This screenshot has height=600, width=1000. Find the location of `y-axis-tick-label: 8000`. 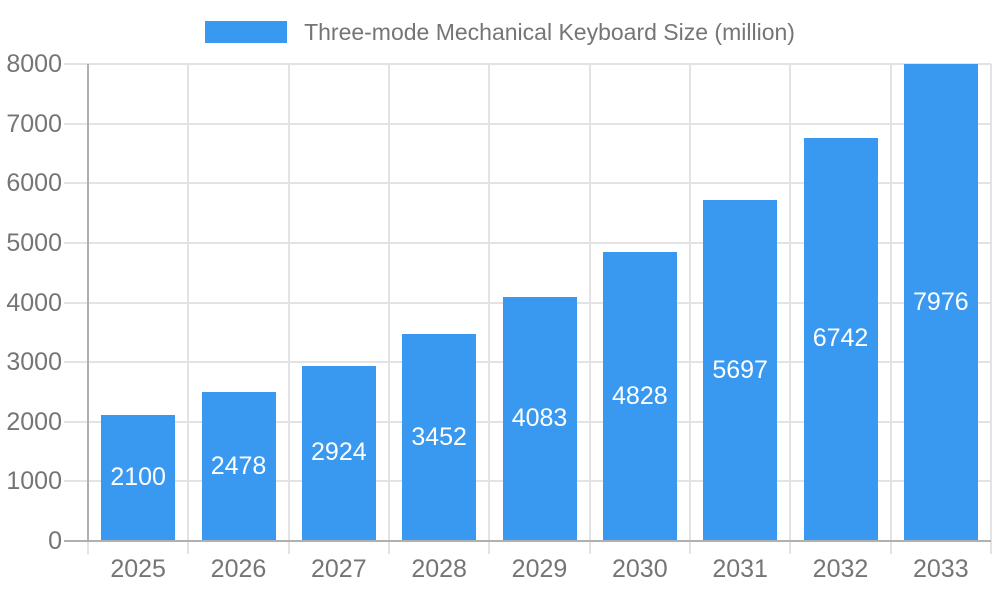

y-axis-tick-label: 8000 is located at coordinates (34, 64).